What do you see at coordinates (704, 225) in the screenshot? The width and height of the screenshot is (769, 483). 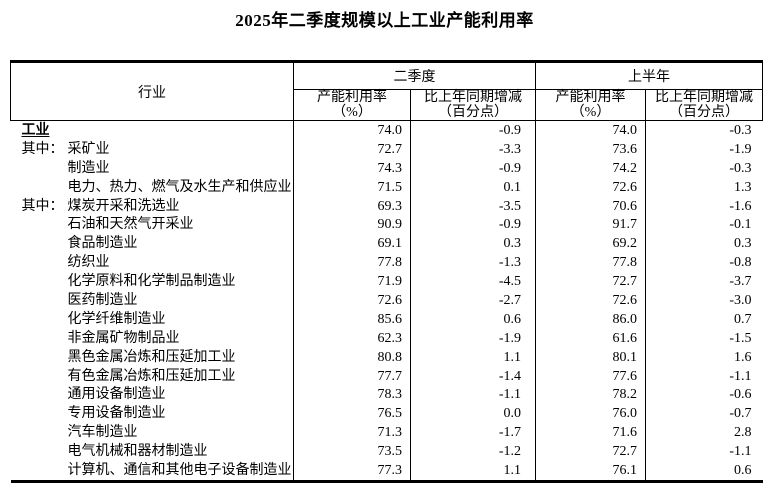 I see `h1-change-value: -0.1` at bounding box center [704, 225].